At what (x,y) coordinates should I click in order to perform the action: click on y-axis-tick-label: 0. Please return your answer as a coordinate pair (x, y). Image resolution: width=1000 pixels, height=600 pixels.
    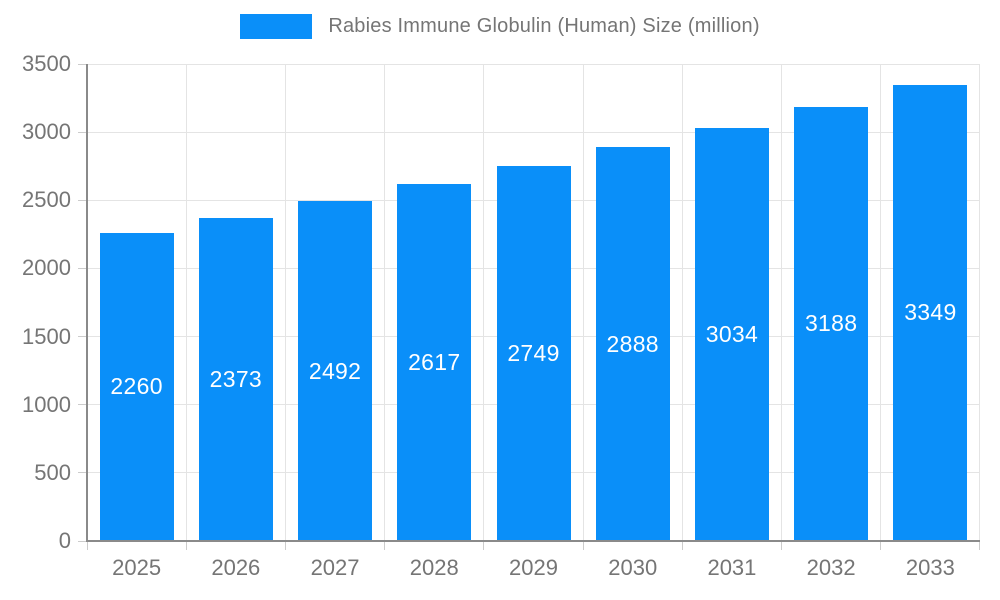
    Looking at the image, I should click on (64, 540).